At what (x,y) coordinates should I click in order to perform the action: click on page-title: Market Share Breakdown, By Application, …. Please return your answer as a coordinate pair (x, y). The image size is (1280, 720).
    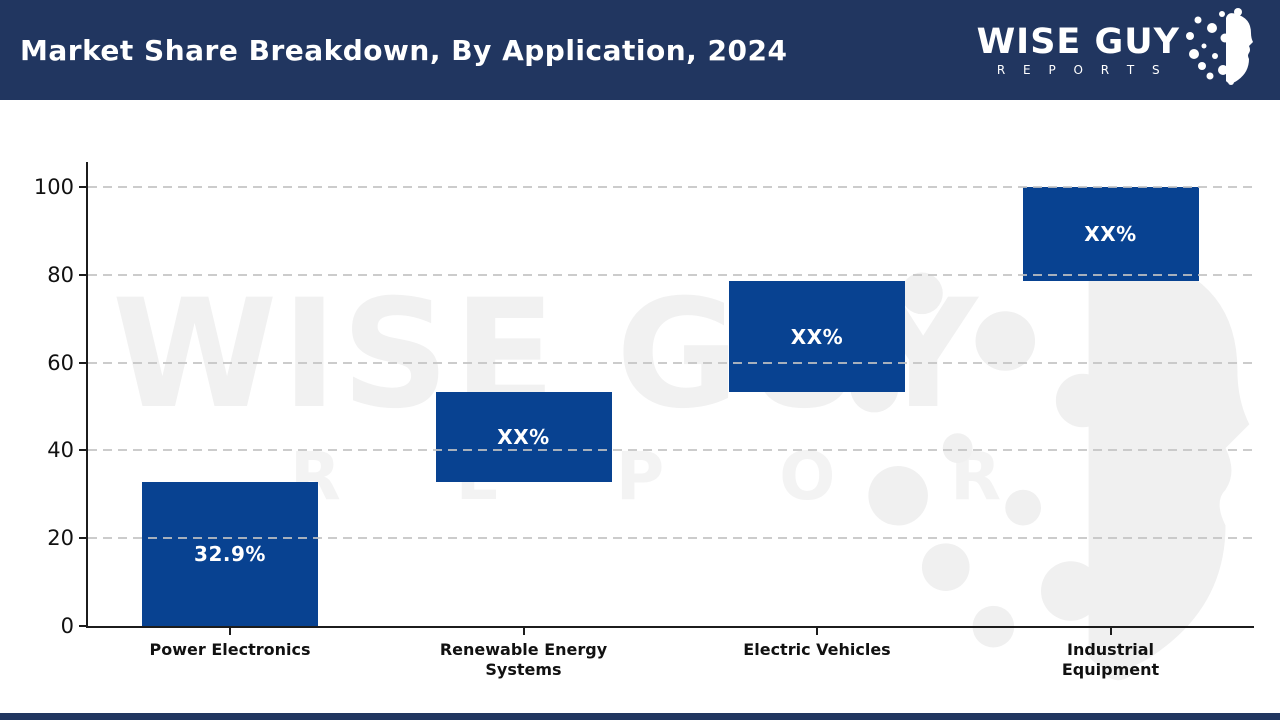
    Looking at the image, I should click on (404, 50).